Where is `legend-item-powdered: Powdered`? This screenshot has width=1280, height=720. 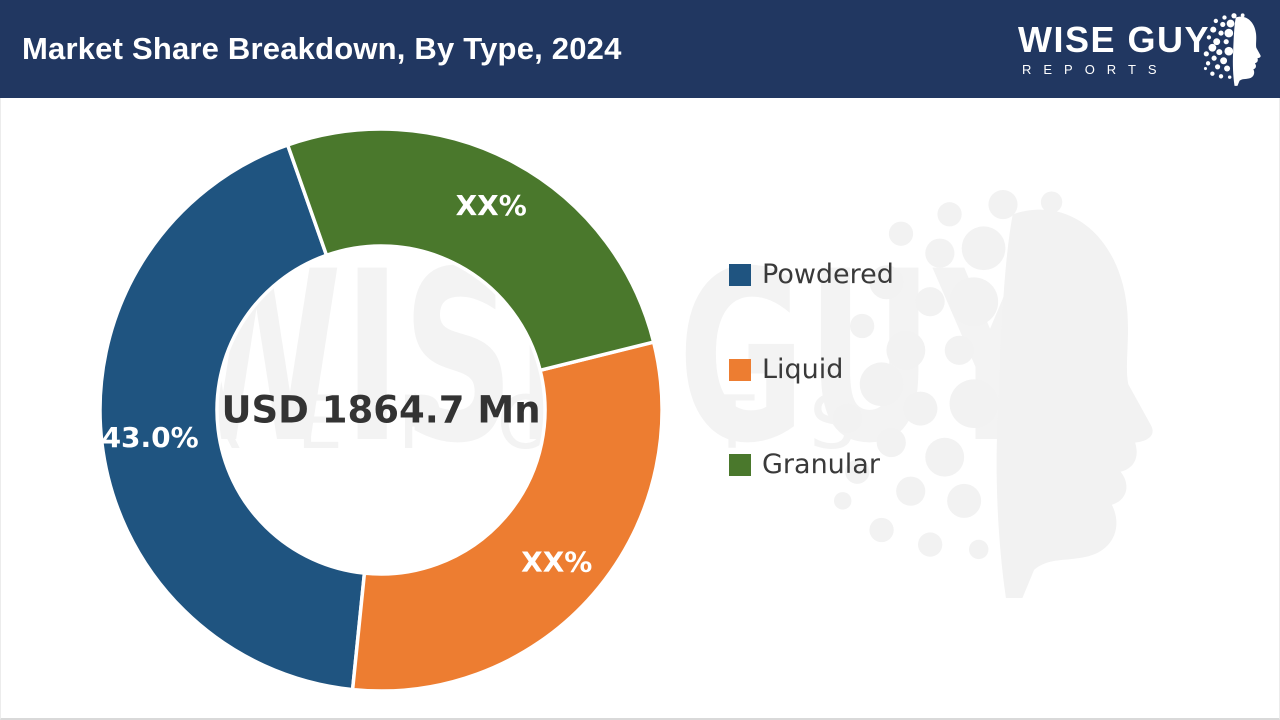
legend-item-powdered: Powdered is located at coordinates (811, 274).